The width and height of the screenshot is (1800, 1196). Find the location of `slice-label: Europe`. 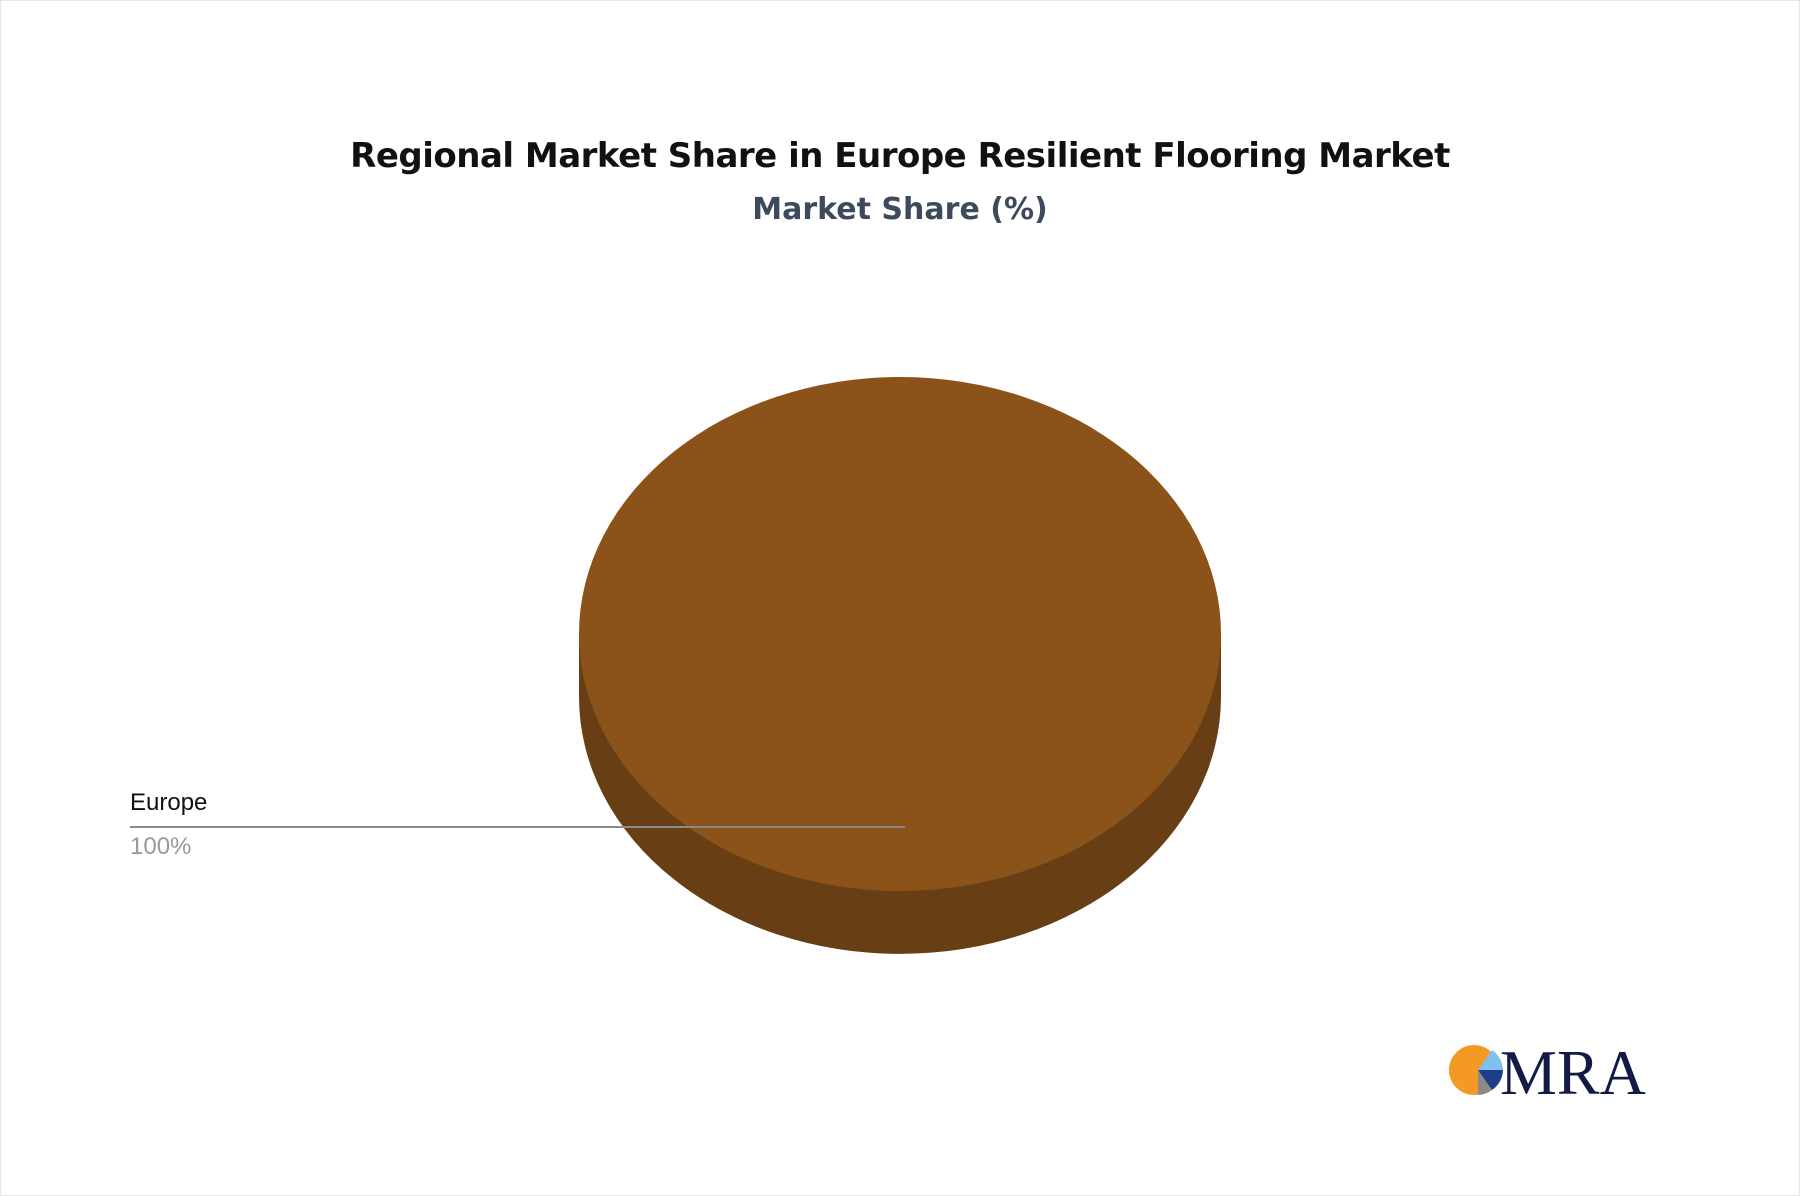

slice-label: Europe is located at coordinates (169, 802).